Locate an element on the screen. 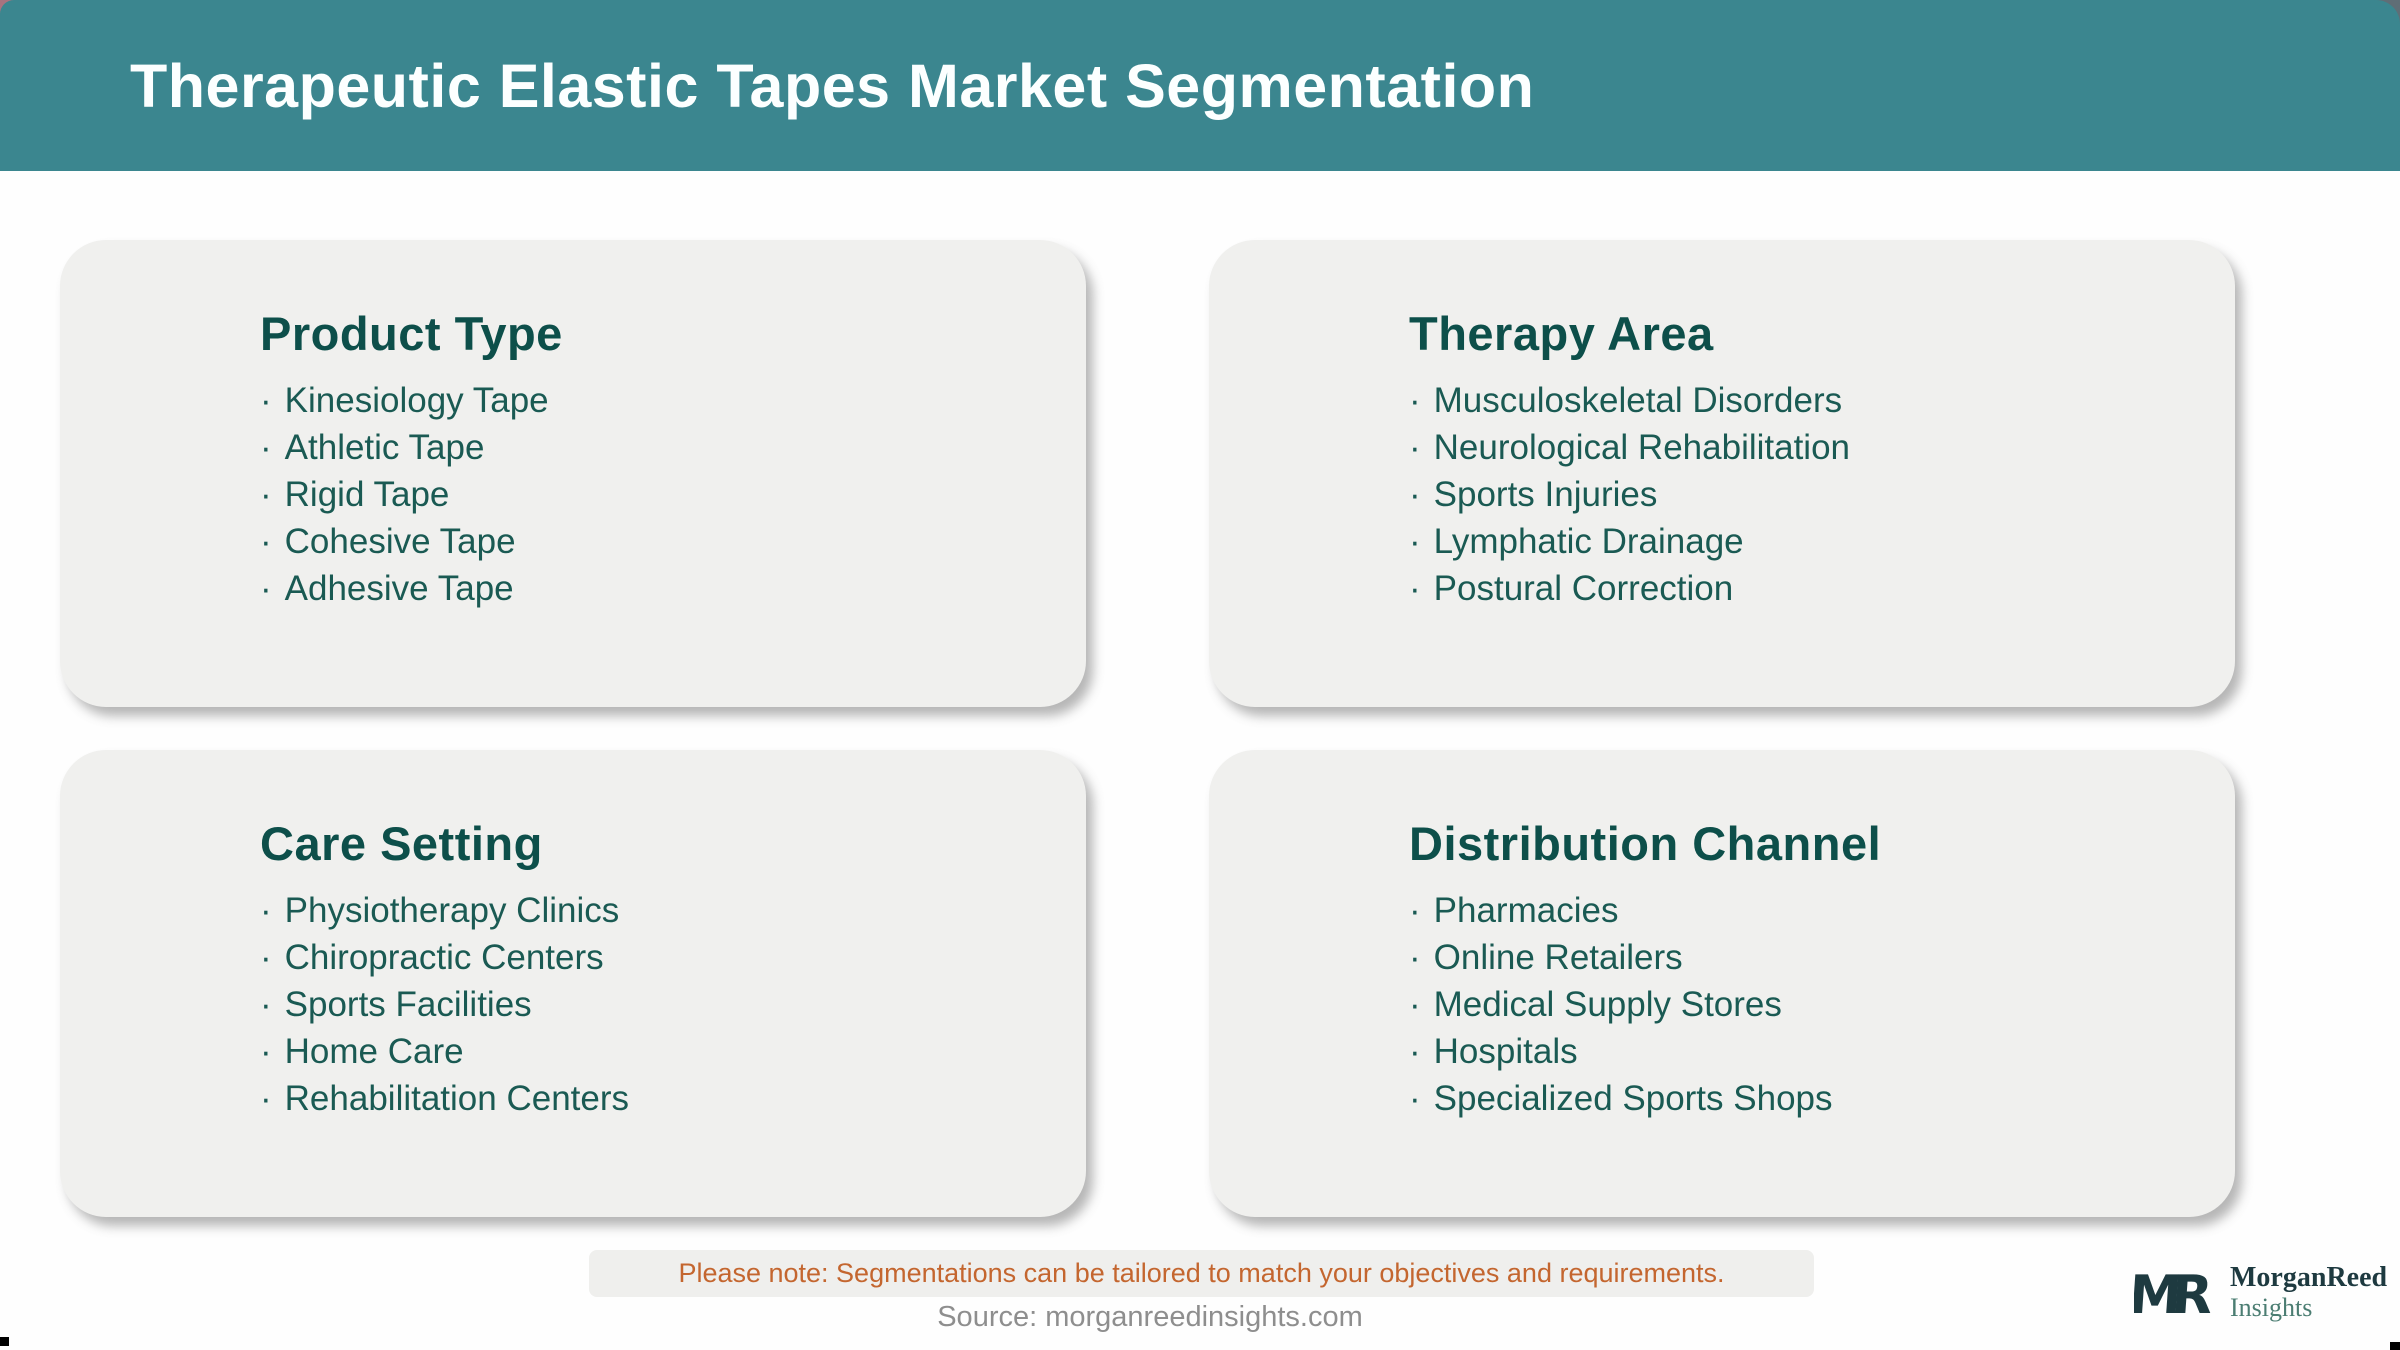 The image size is (2400, 1350). list-item: · Sports Facilities is located at coordinates (653, 1004).